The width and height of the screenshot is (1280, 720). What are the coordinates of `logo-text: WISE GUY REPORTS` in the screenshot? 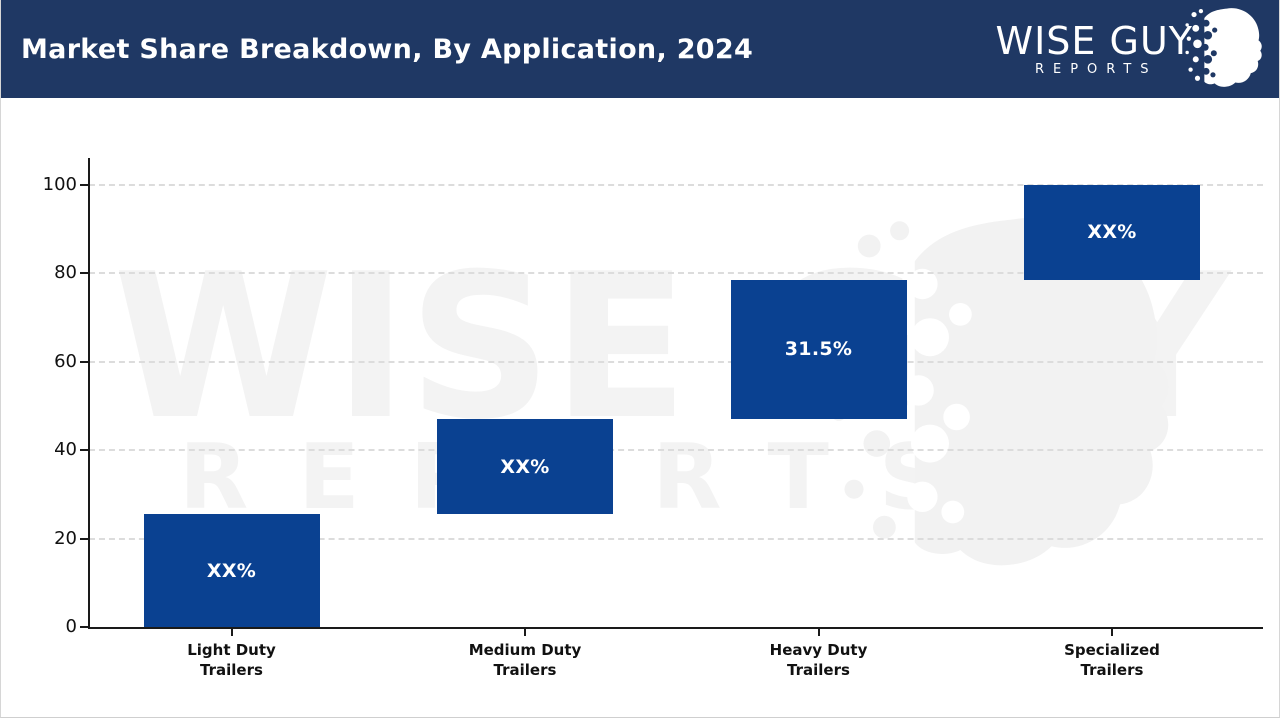 It's located at (1094, 49).